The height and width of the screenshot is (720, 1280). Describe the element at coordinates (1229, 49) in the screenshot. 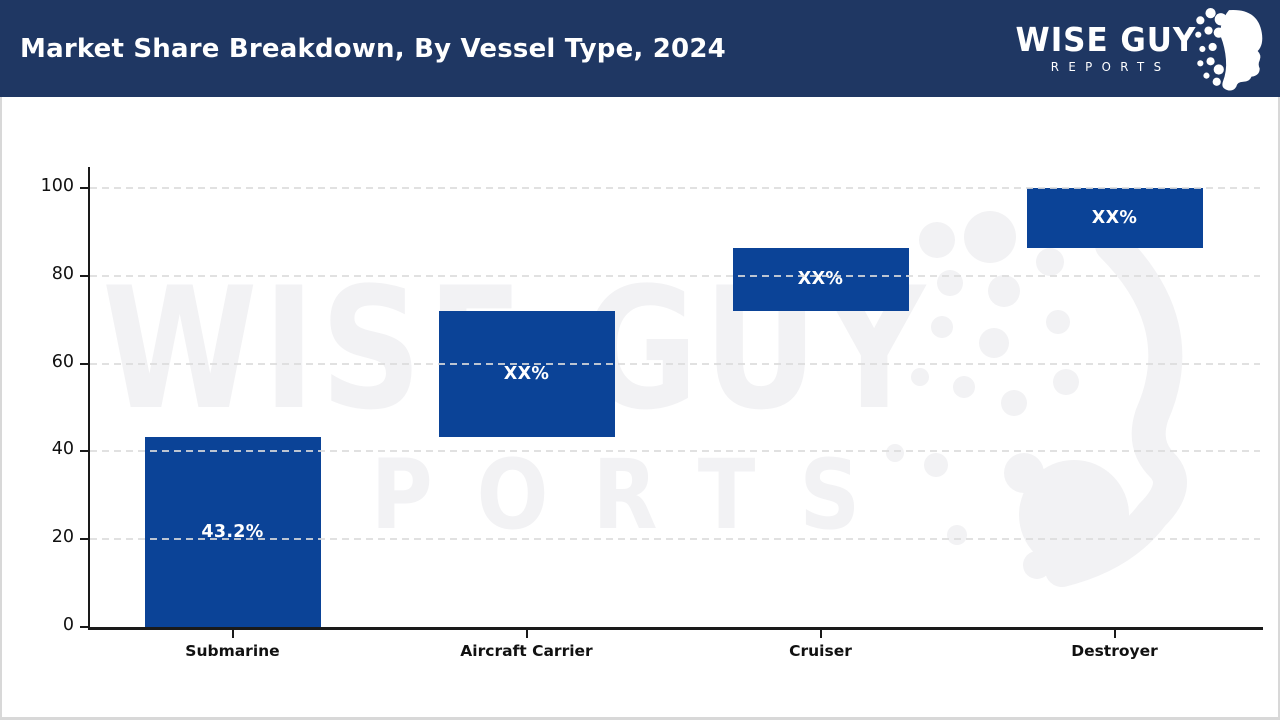

I see `wiseguy-face-icon` at that location.